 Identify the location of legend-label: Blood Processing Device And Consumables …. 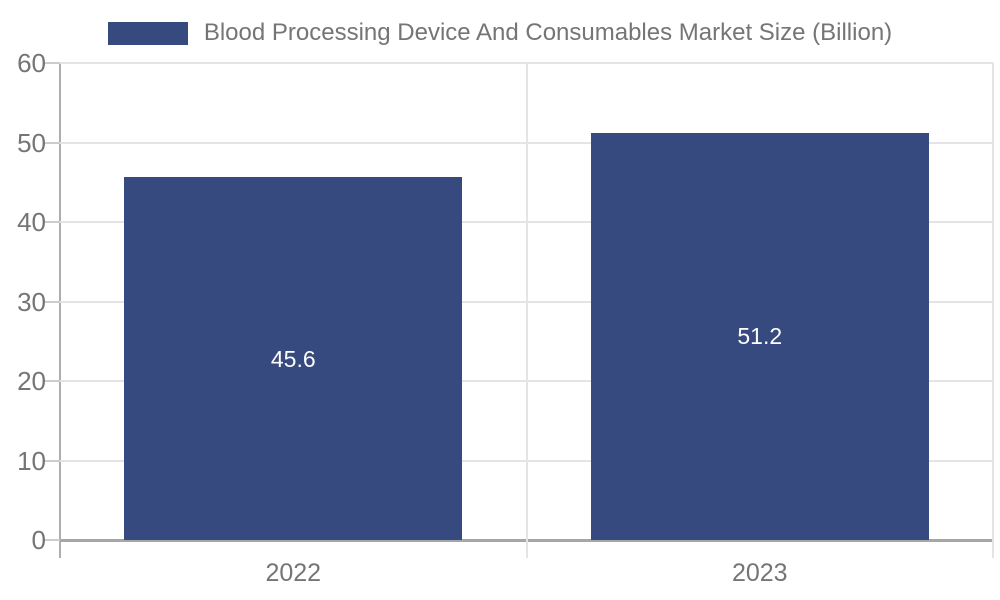
(548, 32).